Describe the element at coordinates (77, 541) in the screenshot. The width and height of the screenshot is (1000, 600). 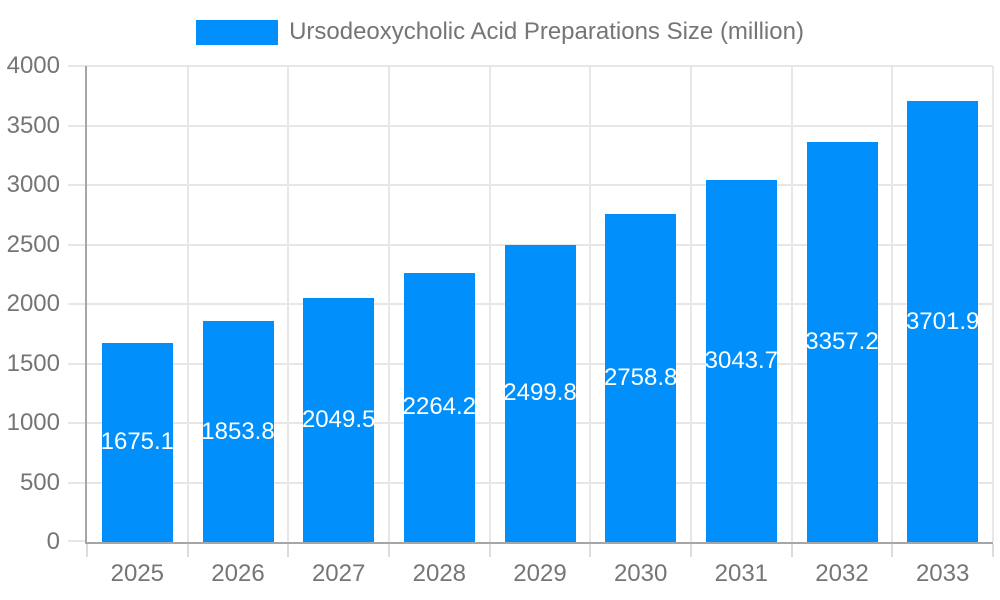
I see `y-axis-tick` at that location.